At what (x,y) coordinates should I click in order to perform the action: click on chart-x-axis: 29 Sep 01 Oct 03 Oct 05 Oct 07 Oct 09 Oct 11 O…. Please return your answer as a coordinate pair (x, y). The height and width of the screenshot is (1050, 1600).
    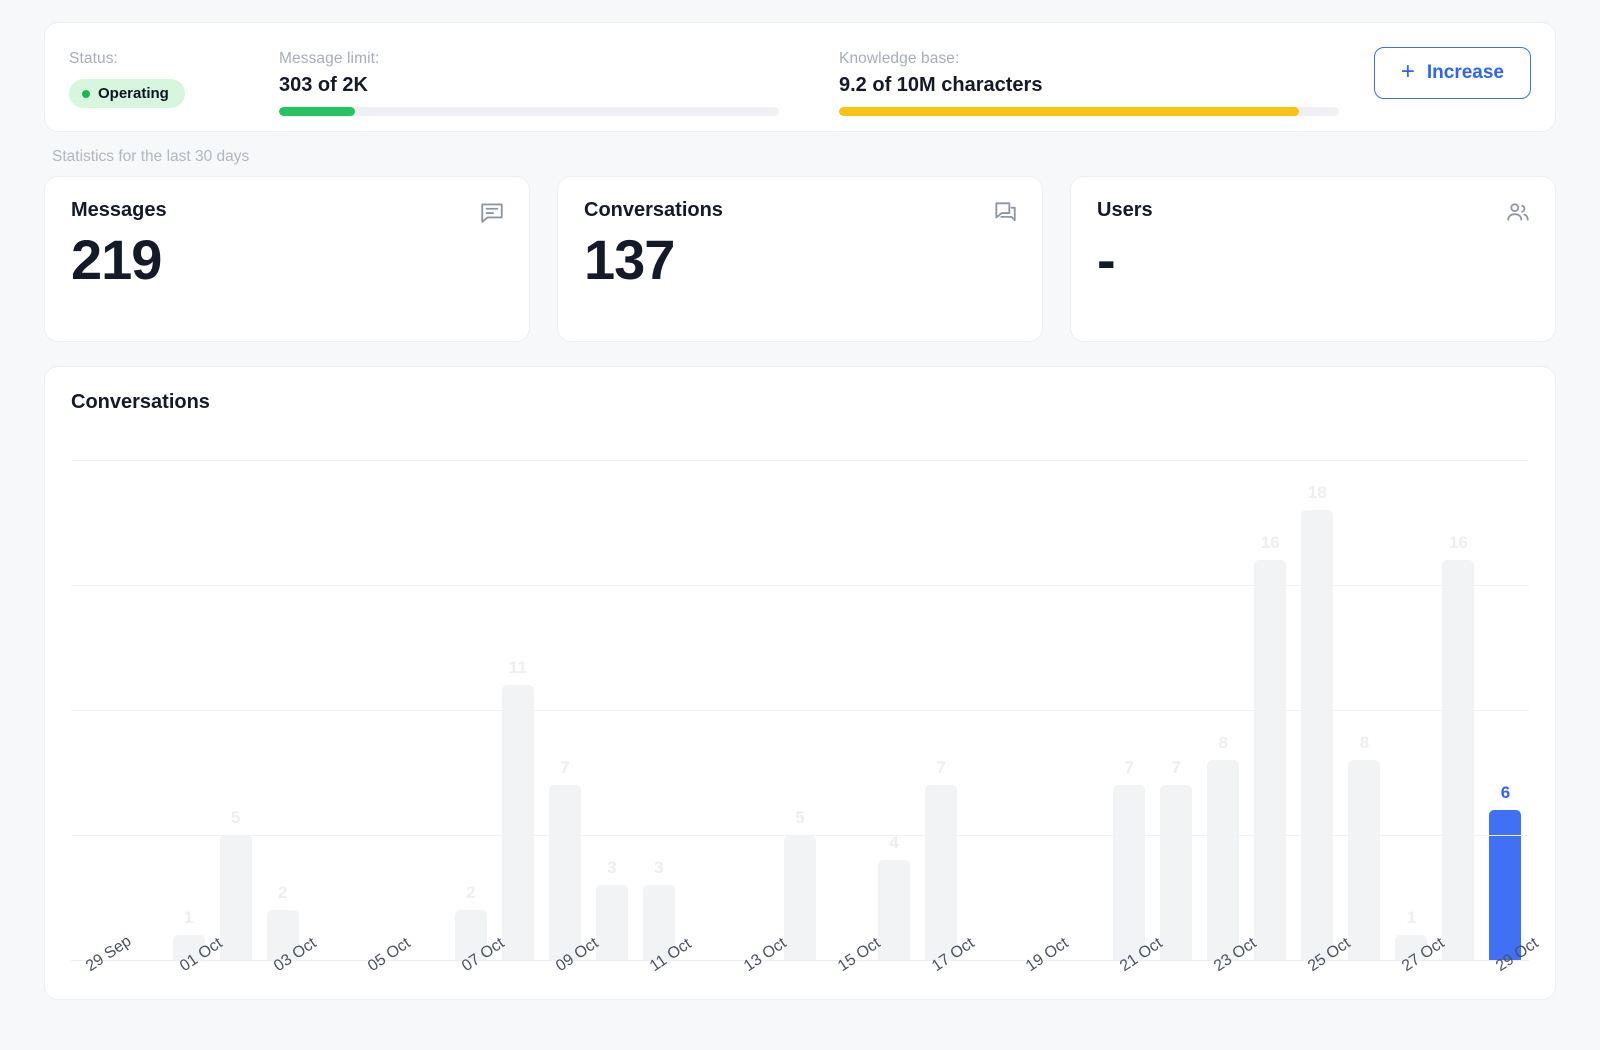
    Looking at the image, I should click on (807, 982).